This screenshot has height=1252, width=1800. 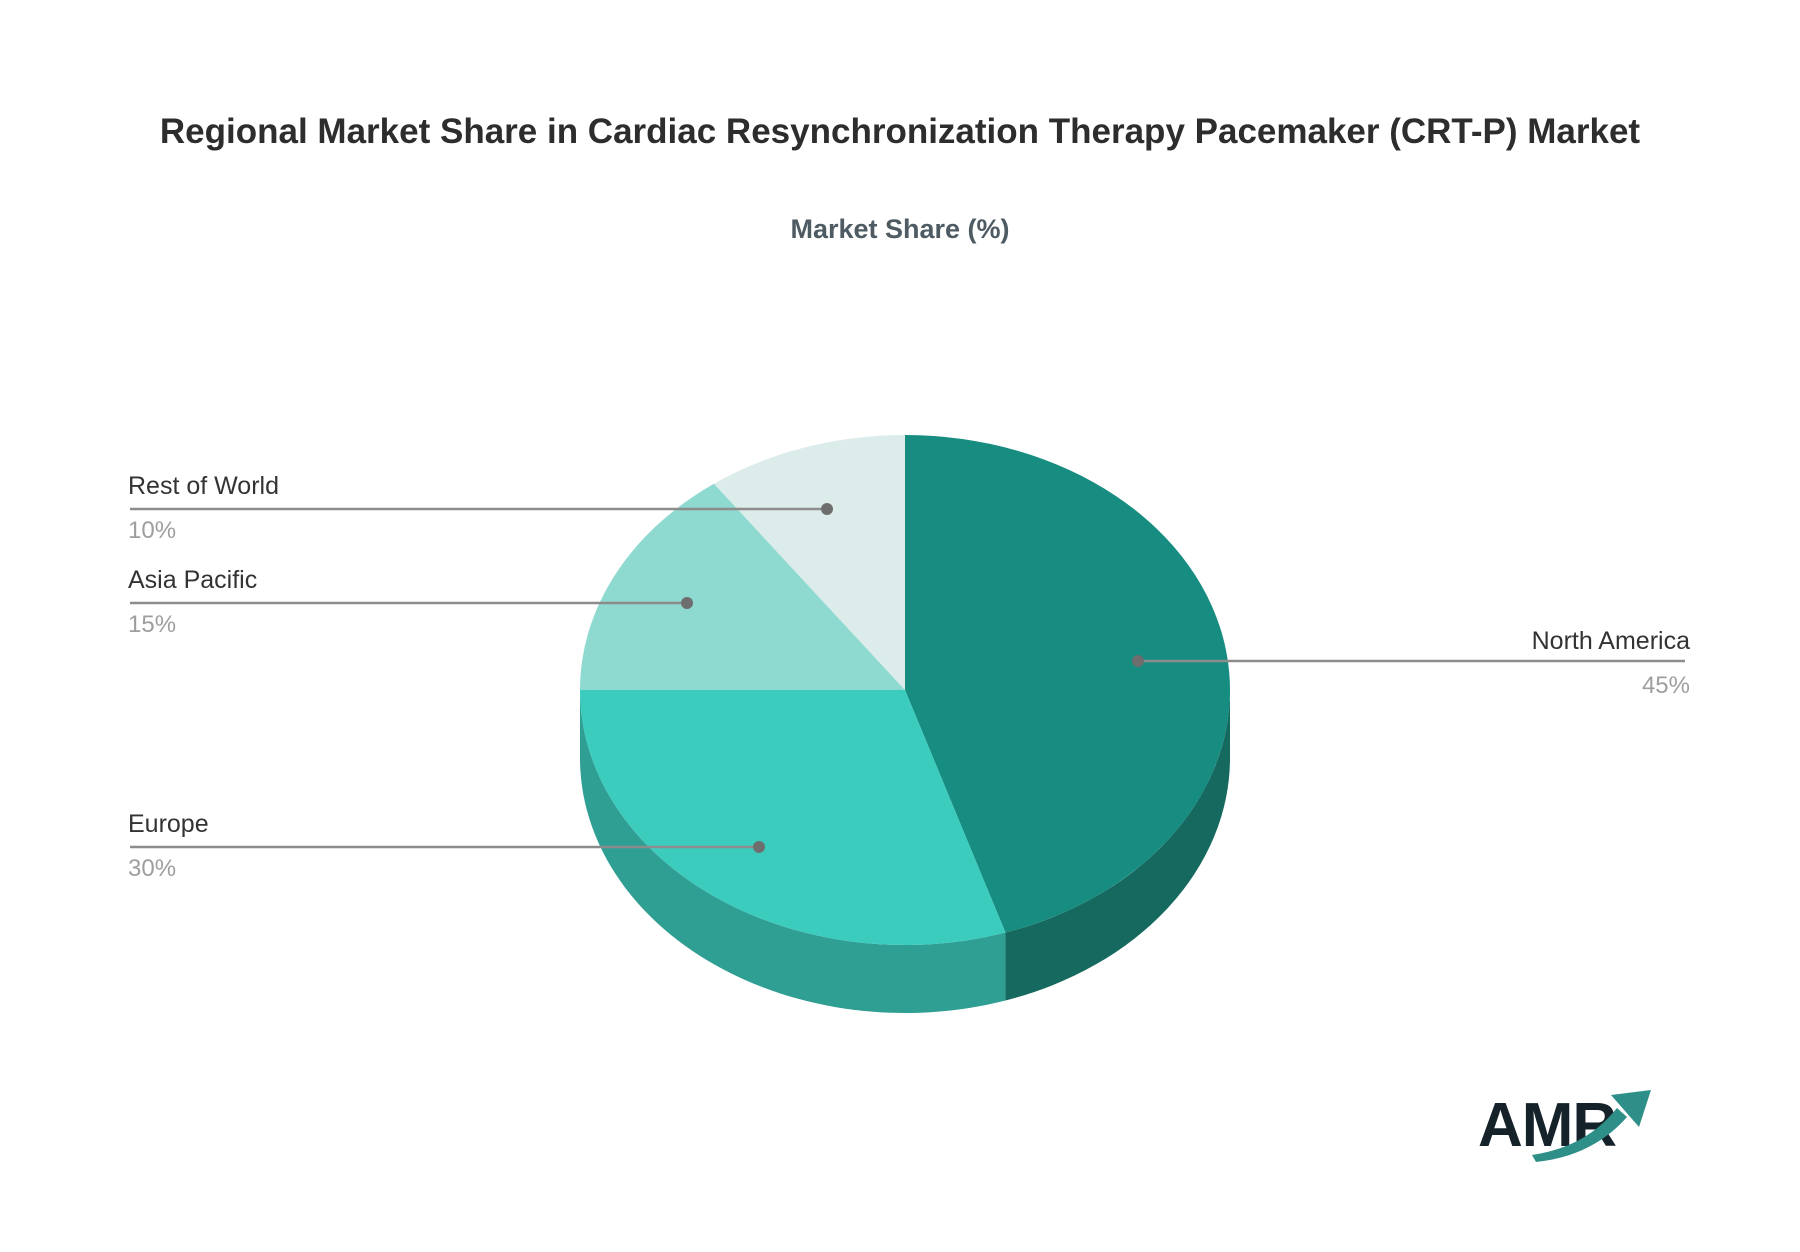 I want to click on amr-logo: AMR, so click(x=1564, y=1126).